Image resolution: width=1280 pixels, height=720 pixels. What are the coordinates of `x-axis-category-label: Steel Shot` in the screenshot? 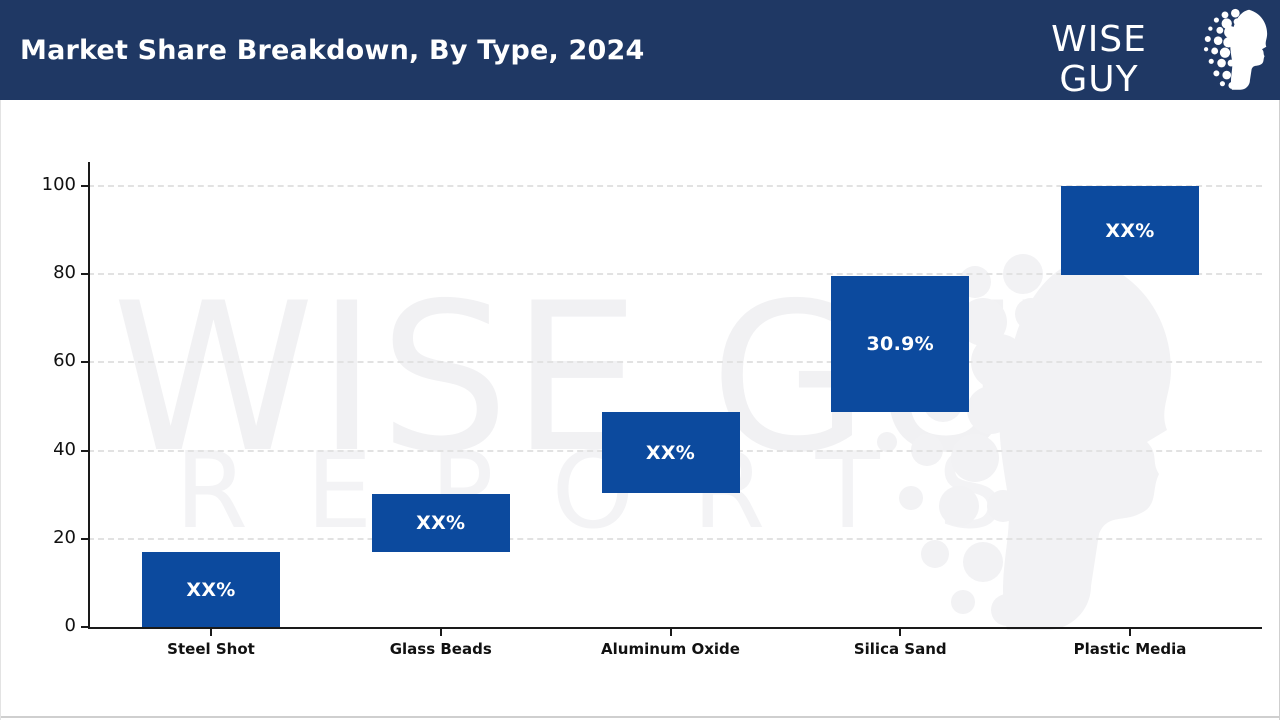 It's located at (211, 649).